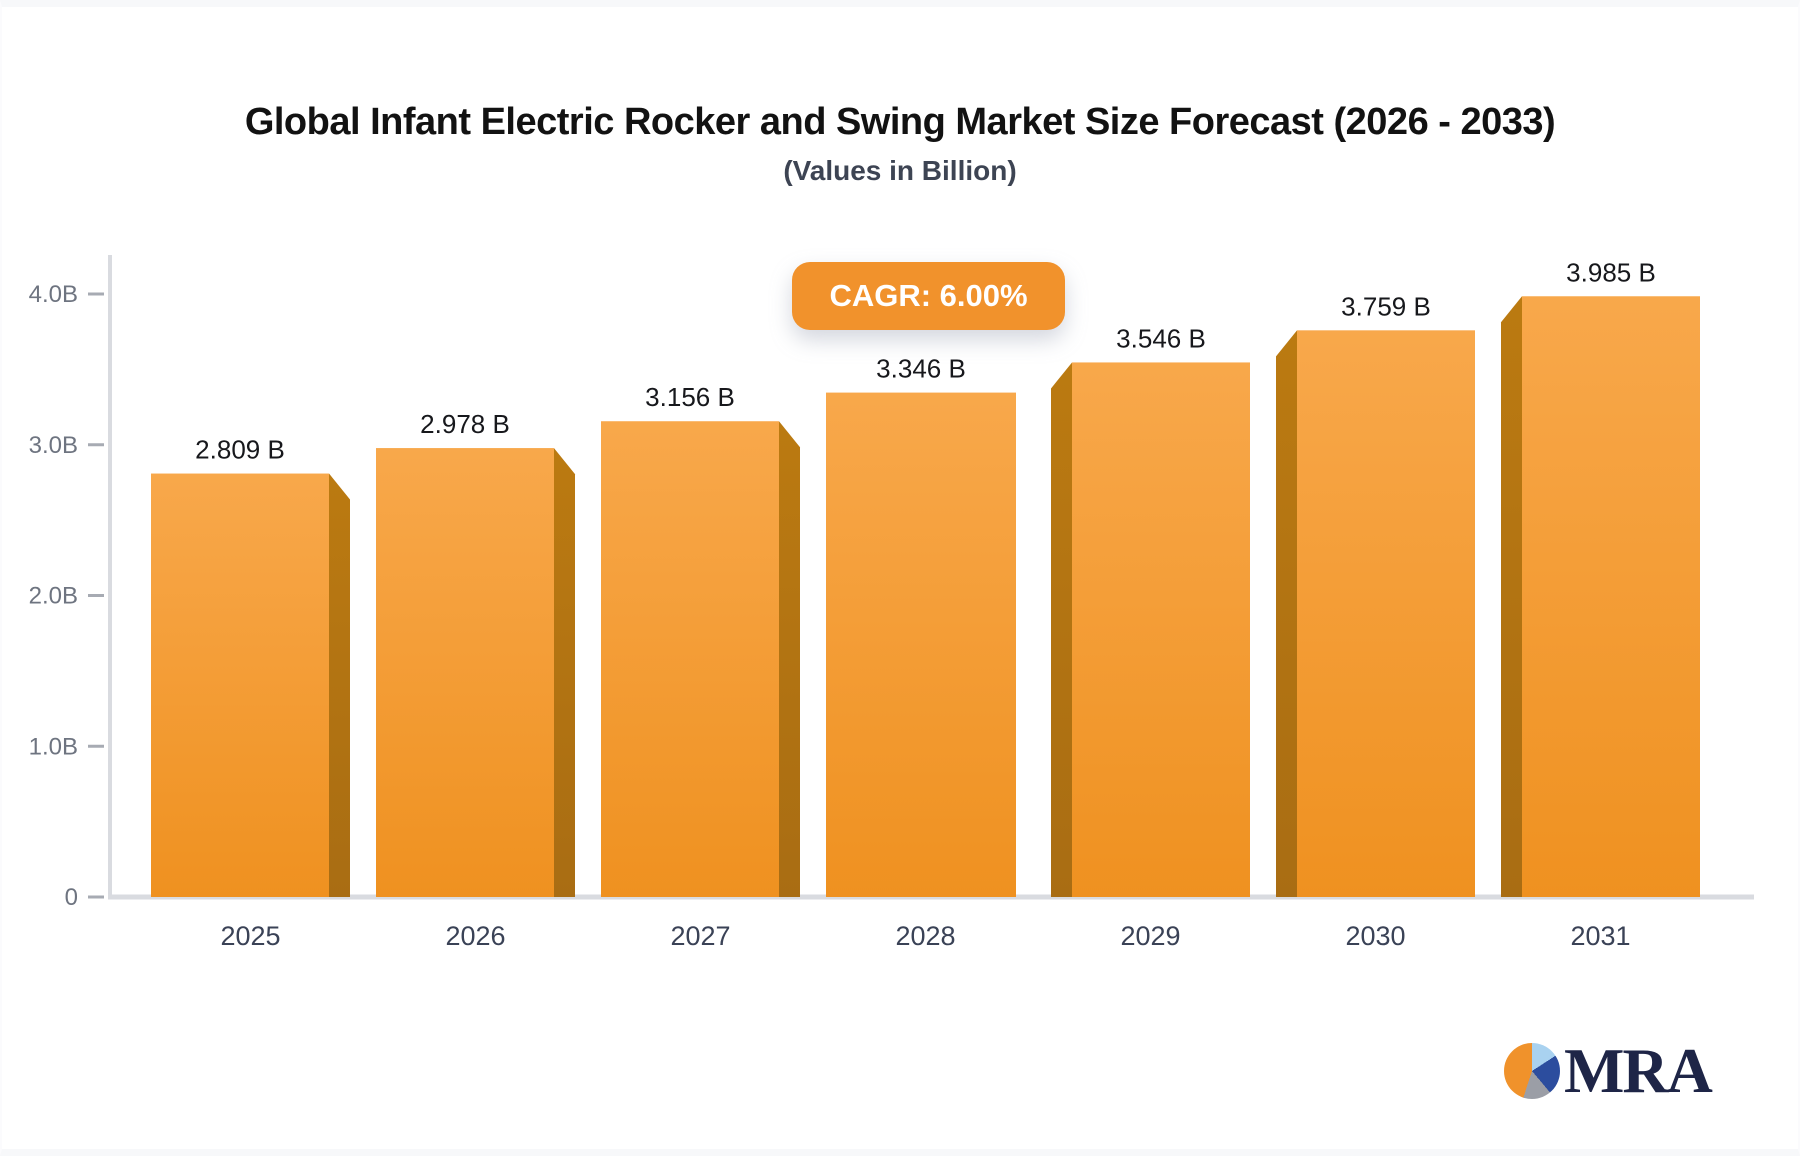 The width and height of the screenshot is (1800, 1156). I want to click on brand-logo-text: MRA, so click(1638, 1070).